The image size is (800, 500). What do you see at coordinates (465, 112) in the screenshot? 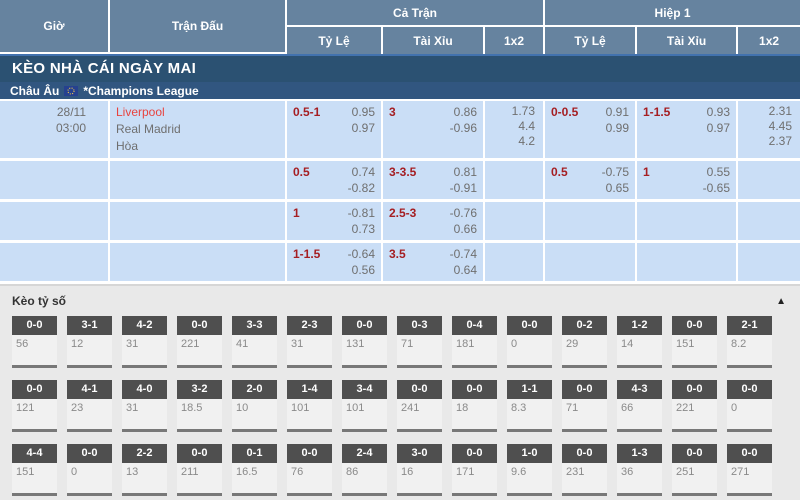
I see `odds-value: 0.86` at bounding box center [465, 112].